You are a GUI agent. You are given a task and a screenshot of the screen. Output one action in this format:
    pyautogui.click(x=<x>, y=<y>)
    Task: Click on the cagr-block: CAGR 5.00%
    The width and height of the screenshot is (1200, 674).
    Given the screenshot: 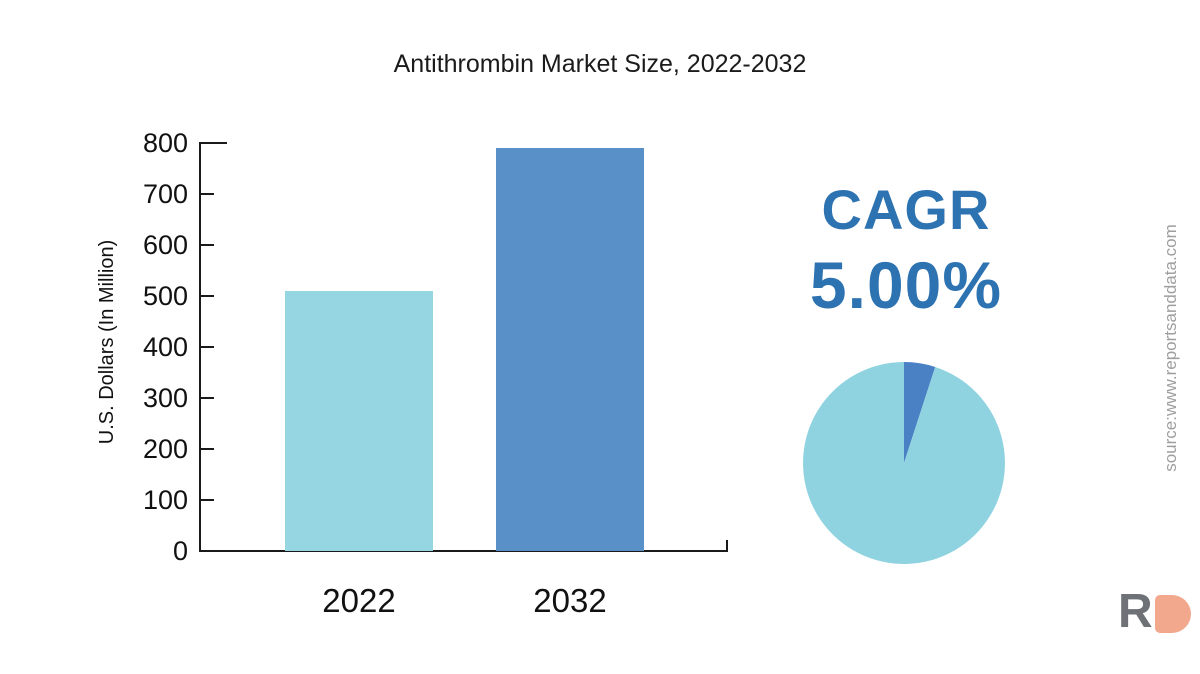 What is the action you would take?
    pyautogui.click(x=906, y=250)
    